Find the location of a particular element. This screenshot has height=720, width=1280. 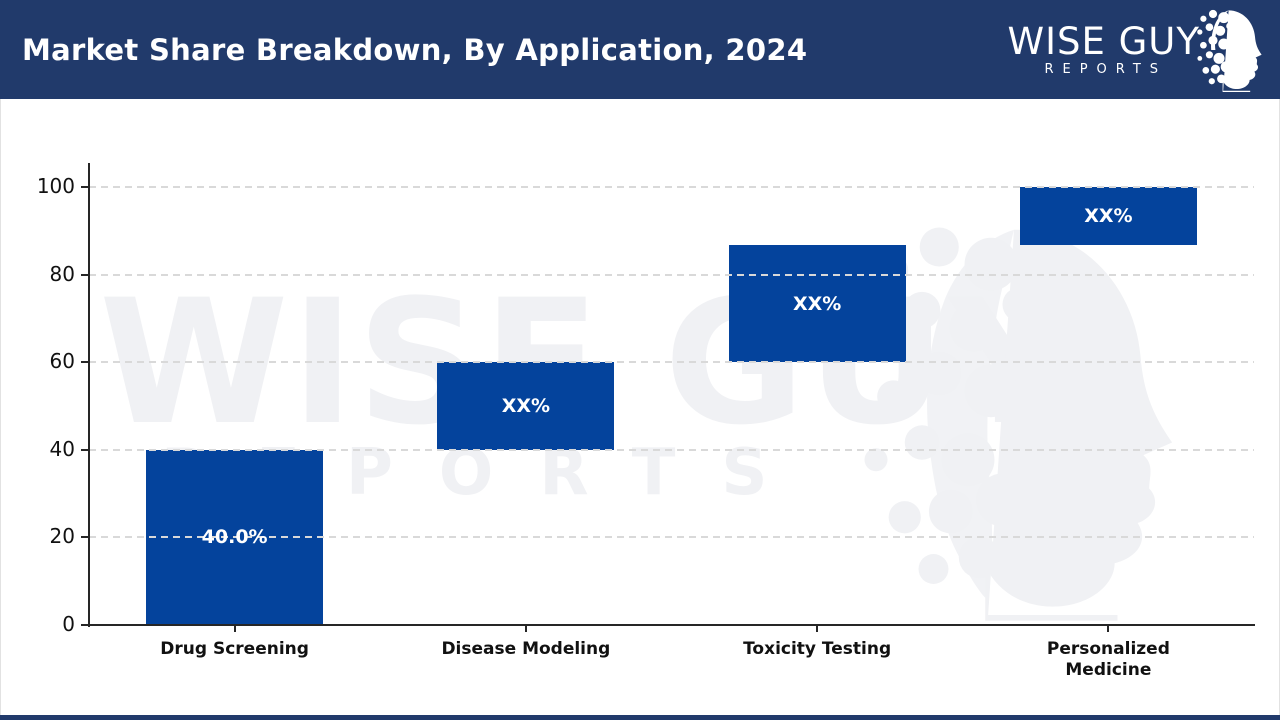

y-tick-label: 100 is located at coordinates (55, 186).